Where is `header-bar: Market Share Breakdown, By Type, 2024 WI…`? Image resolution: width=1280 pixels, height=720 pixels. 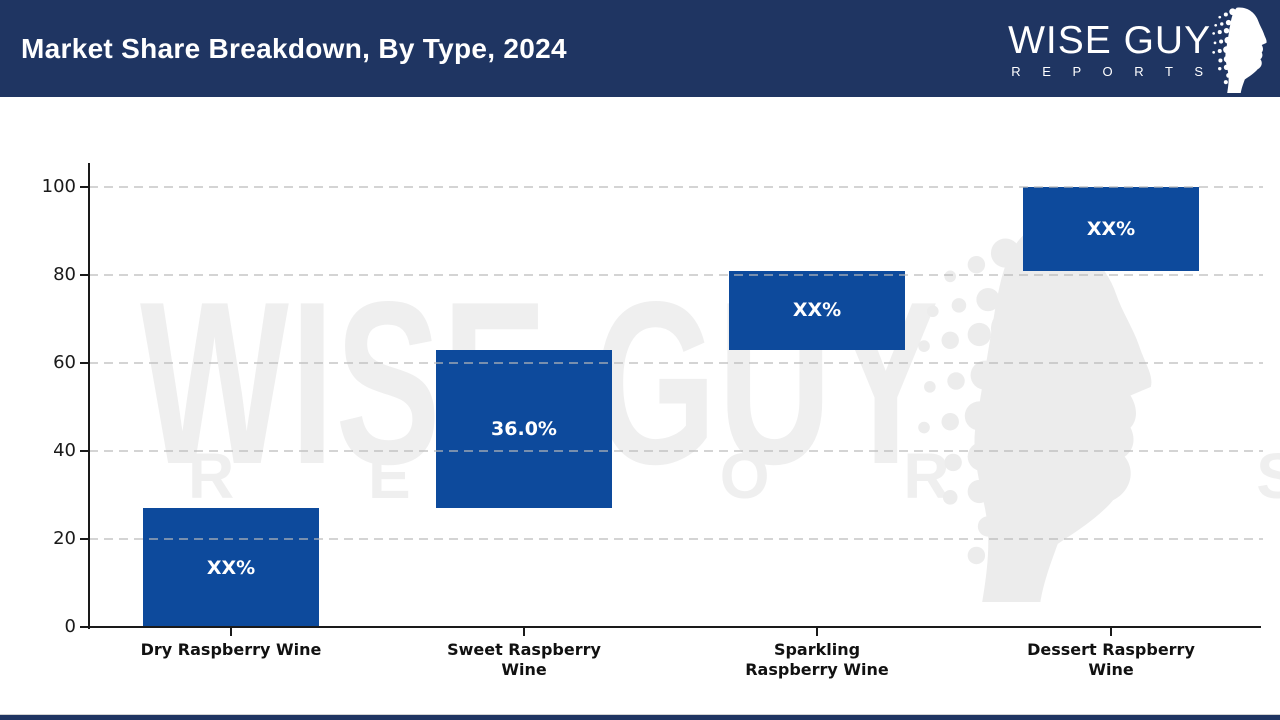 header-bar: Market Share Breakdown, By Type, 2024 WI… is located at coordinates (640, 48).